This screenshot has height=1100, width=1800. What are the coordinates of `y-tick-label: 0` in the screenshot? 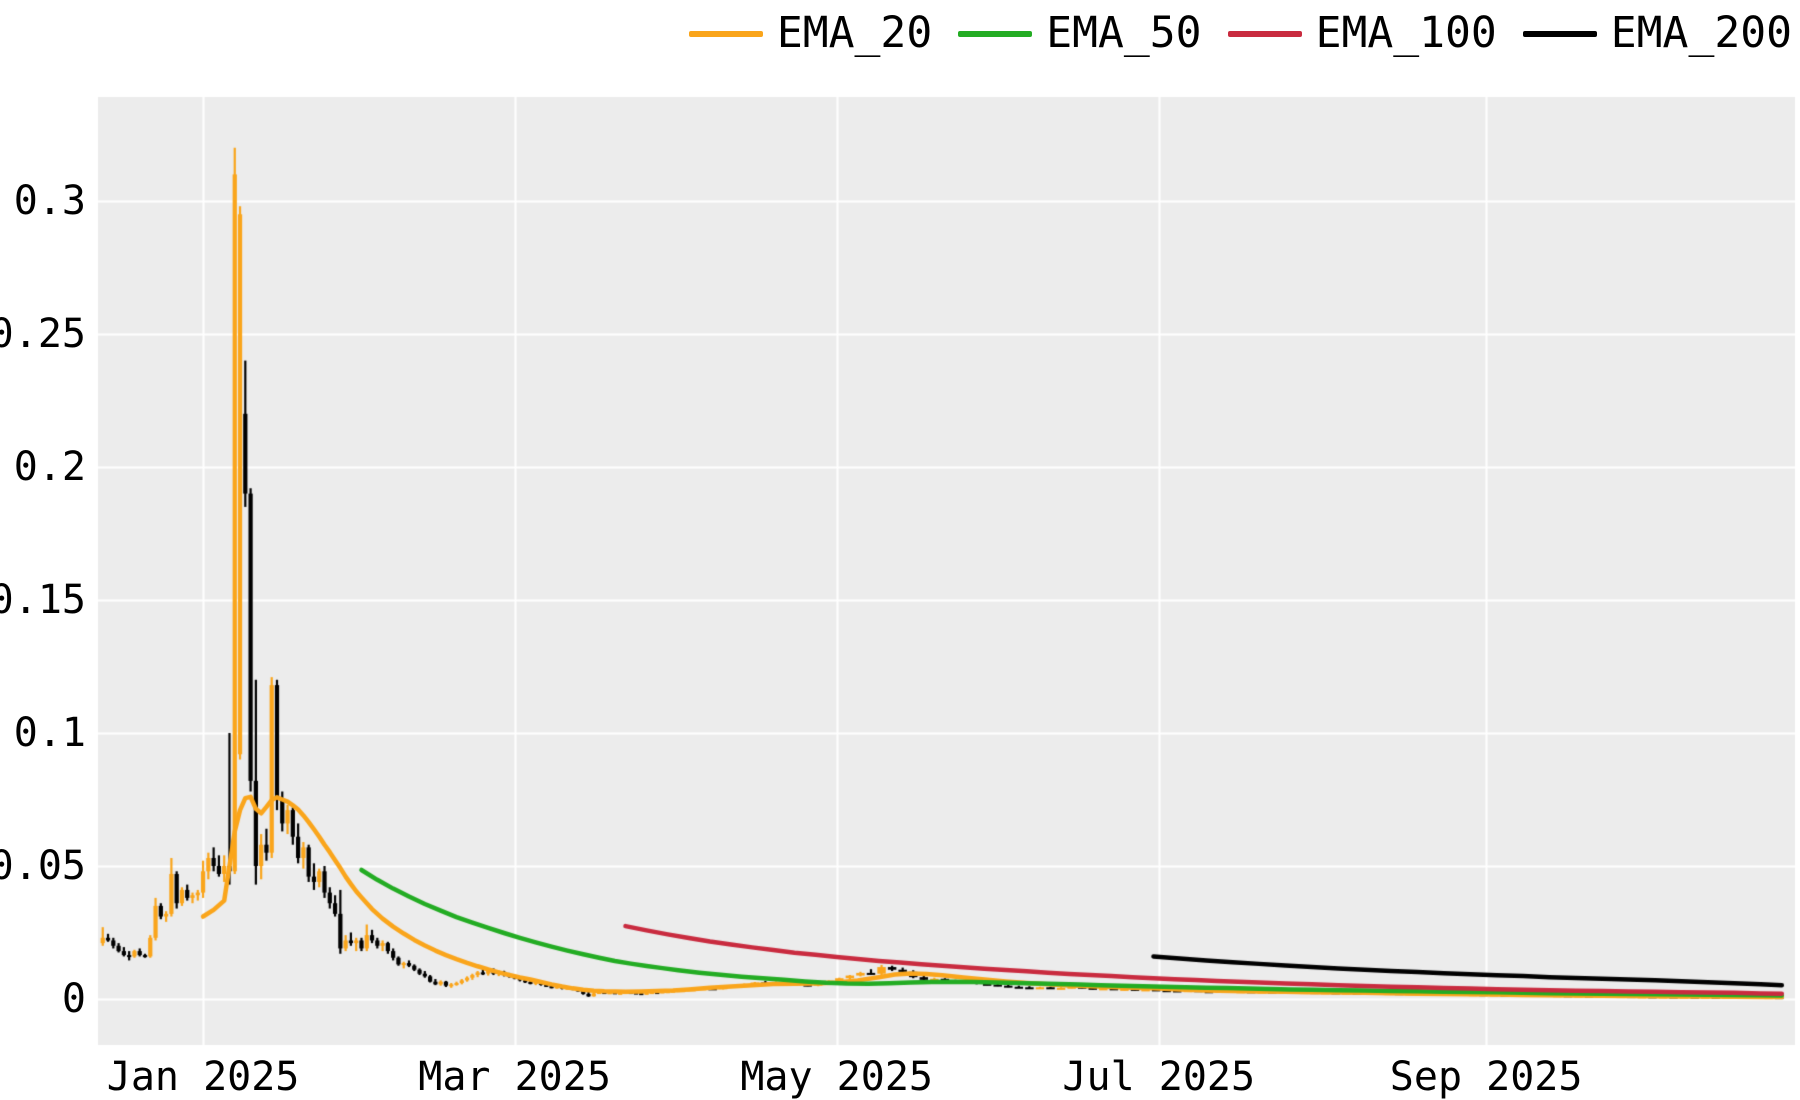 It's located at (73, 998).